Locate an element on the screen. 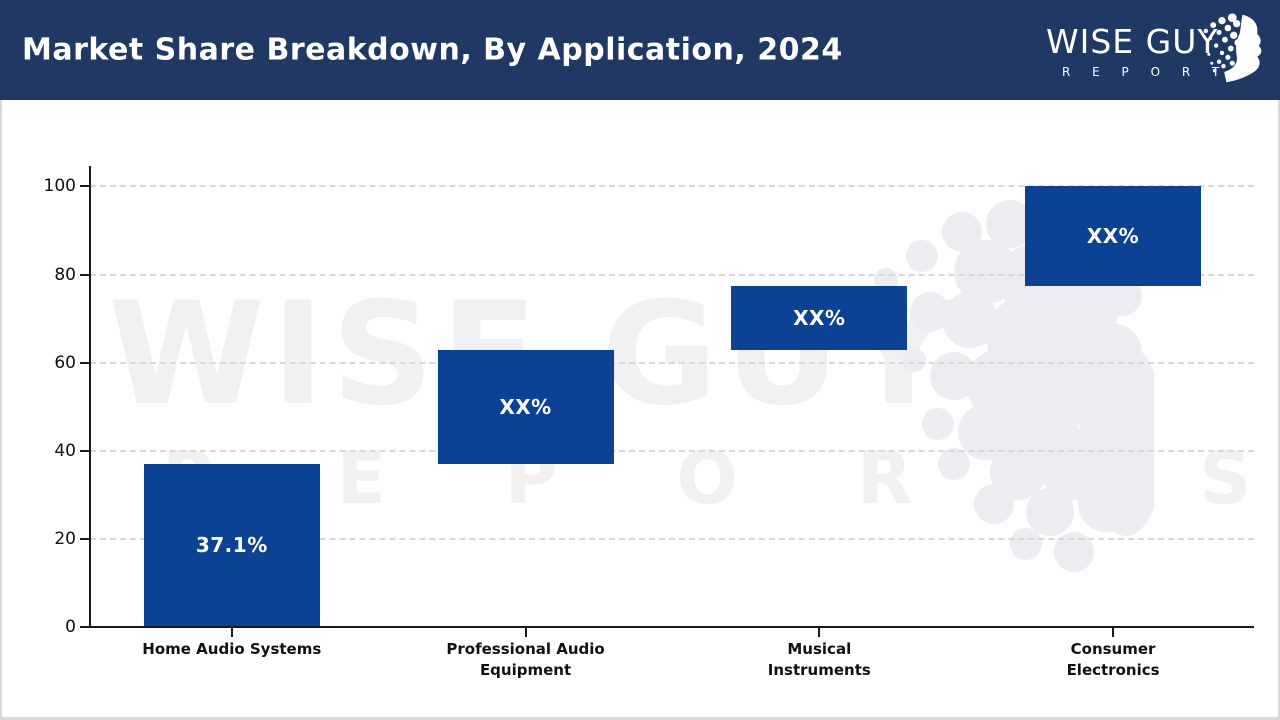 The width and height of the screenshot is (1280, 720). x-axis-line is located at coordinates (667, 627).